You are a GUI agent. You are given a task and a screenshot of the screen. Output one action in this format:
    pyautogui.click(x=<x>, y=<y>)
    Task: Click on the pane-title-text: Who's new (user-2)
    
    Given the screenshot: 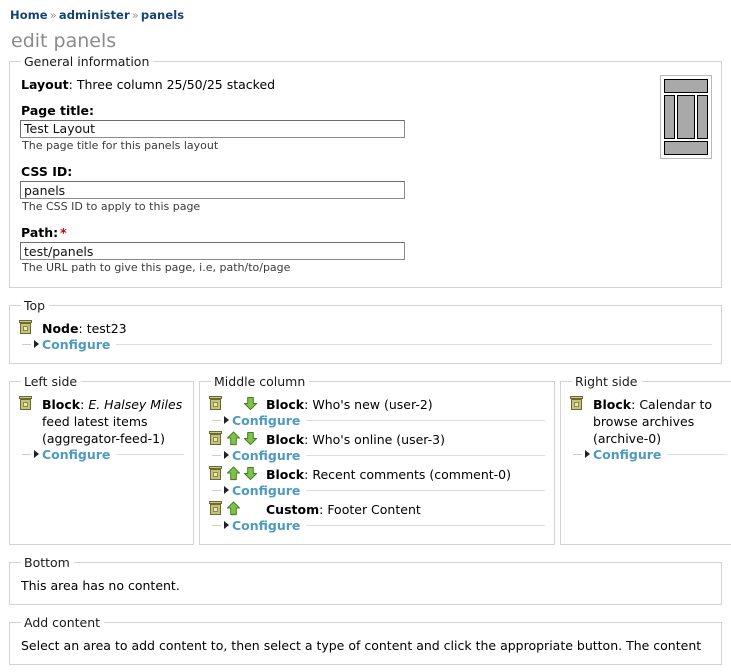 What is the action you would take?
    pyautogui.click(x=372, y=404)
    